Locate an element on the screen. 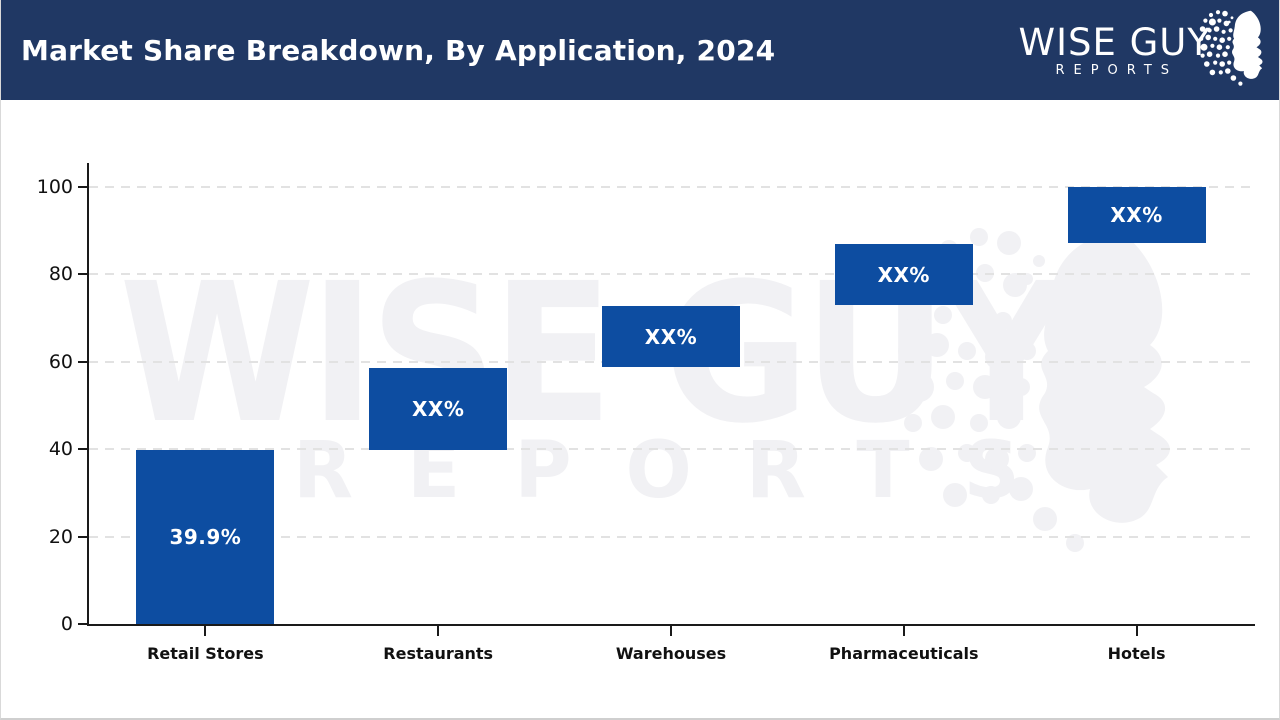 Image resolution: width=1280 pixels, height=720 pixels. bar-restaurants: XX% is located at coordinates (438, 409).